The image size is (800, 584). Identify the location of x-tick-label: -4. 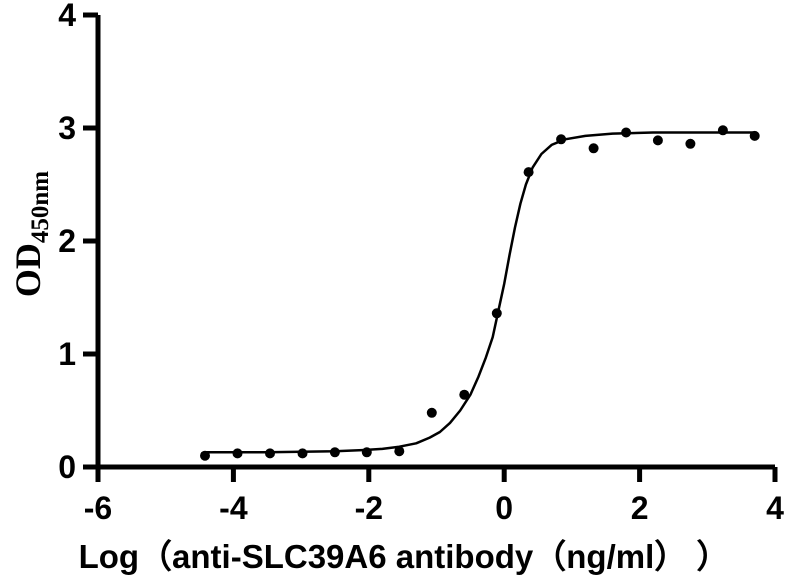
(233, 508).